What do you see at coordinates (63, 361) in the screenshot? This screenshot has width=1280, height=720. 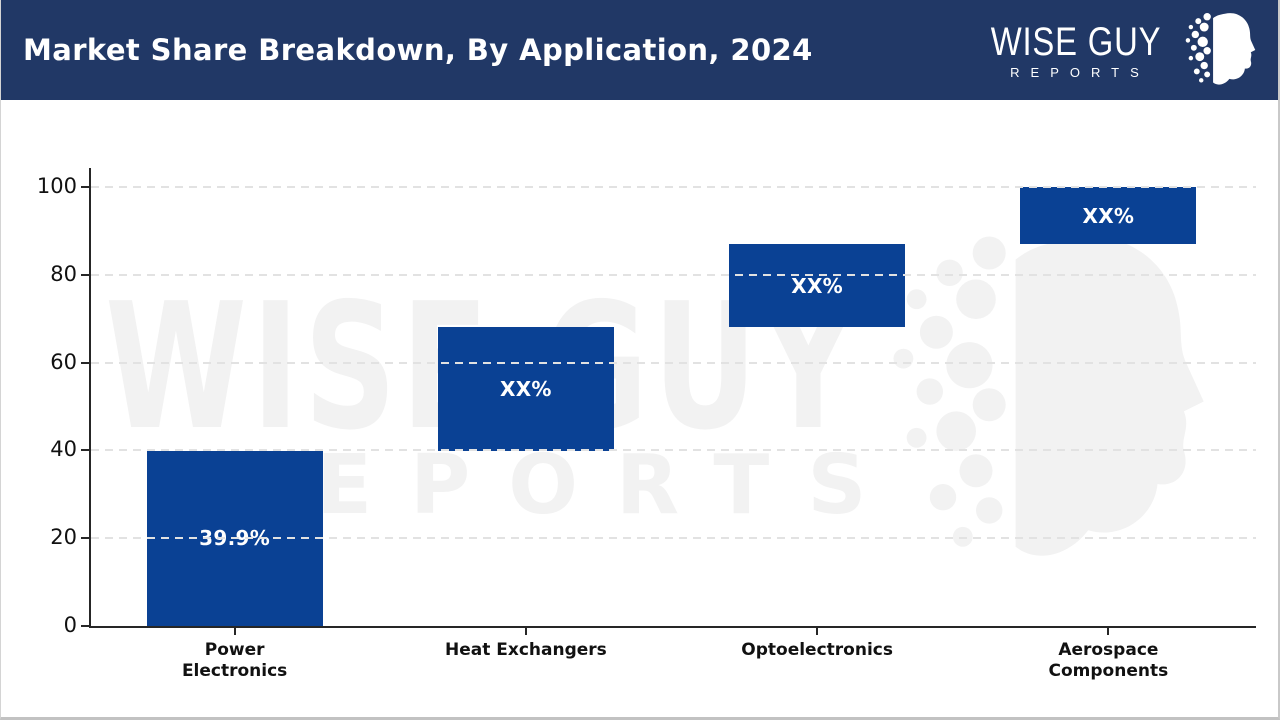 I see `y-axis-tick-label: 60` at bounding box center [63, 361].